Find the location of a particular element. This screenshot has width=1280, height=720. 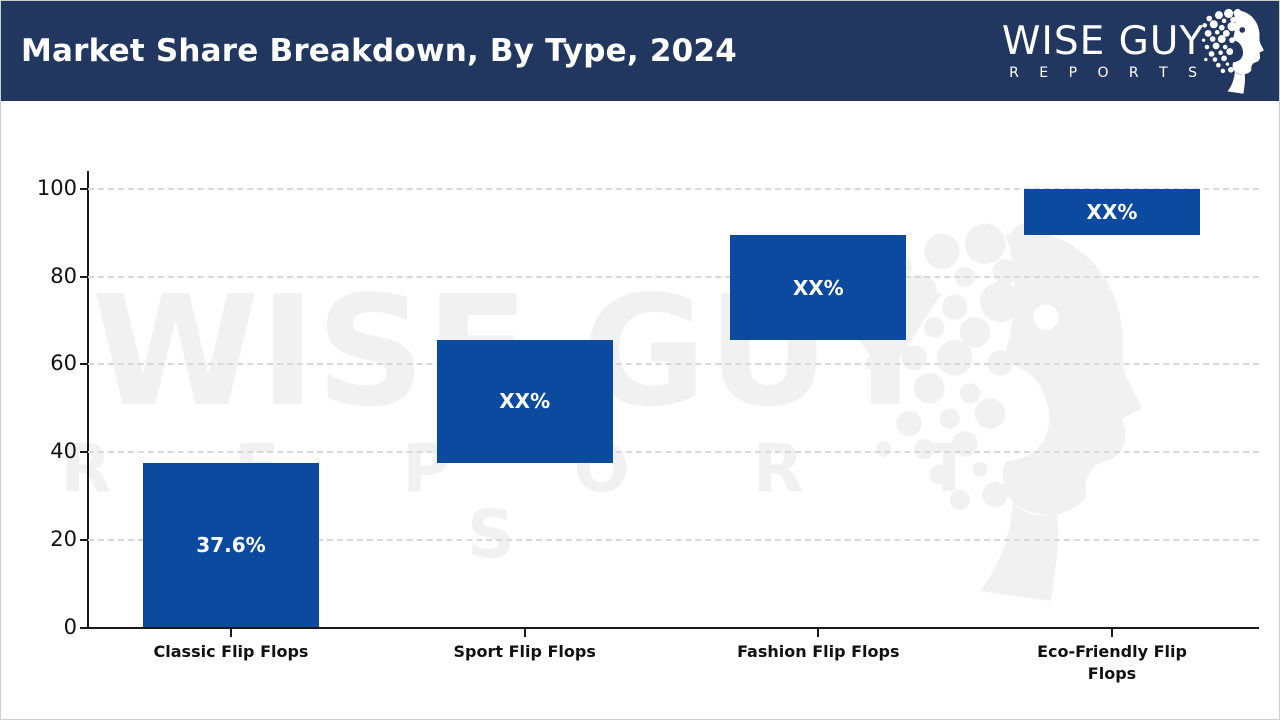

y-tick-label: 60 is located at coordinates (63, 363).